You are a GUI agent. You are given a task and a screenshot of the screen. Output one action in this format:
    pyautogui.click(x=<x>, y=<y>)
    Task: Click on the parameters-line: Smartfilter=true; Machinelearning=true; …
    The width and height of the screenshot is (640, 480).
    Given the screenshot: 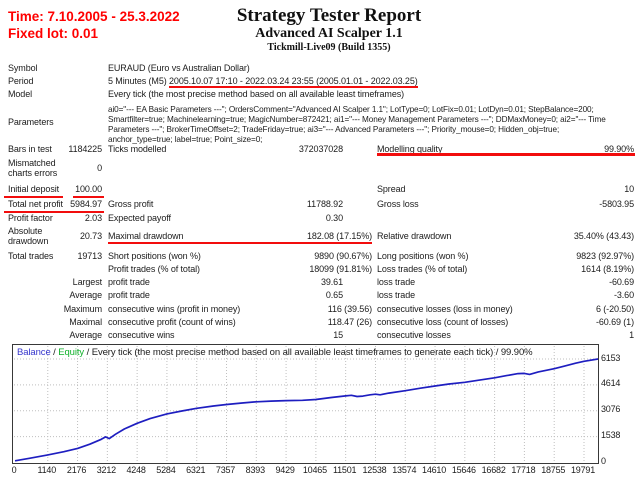 What is the action you would take?
    pyautogui.click(x=357, y=119)
    